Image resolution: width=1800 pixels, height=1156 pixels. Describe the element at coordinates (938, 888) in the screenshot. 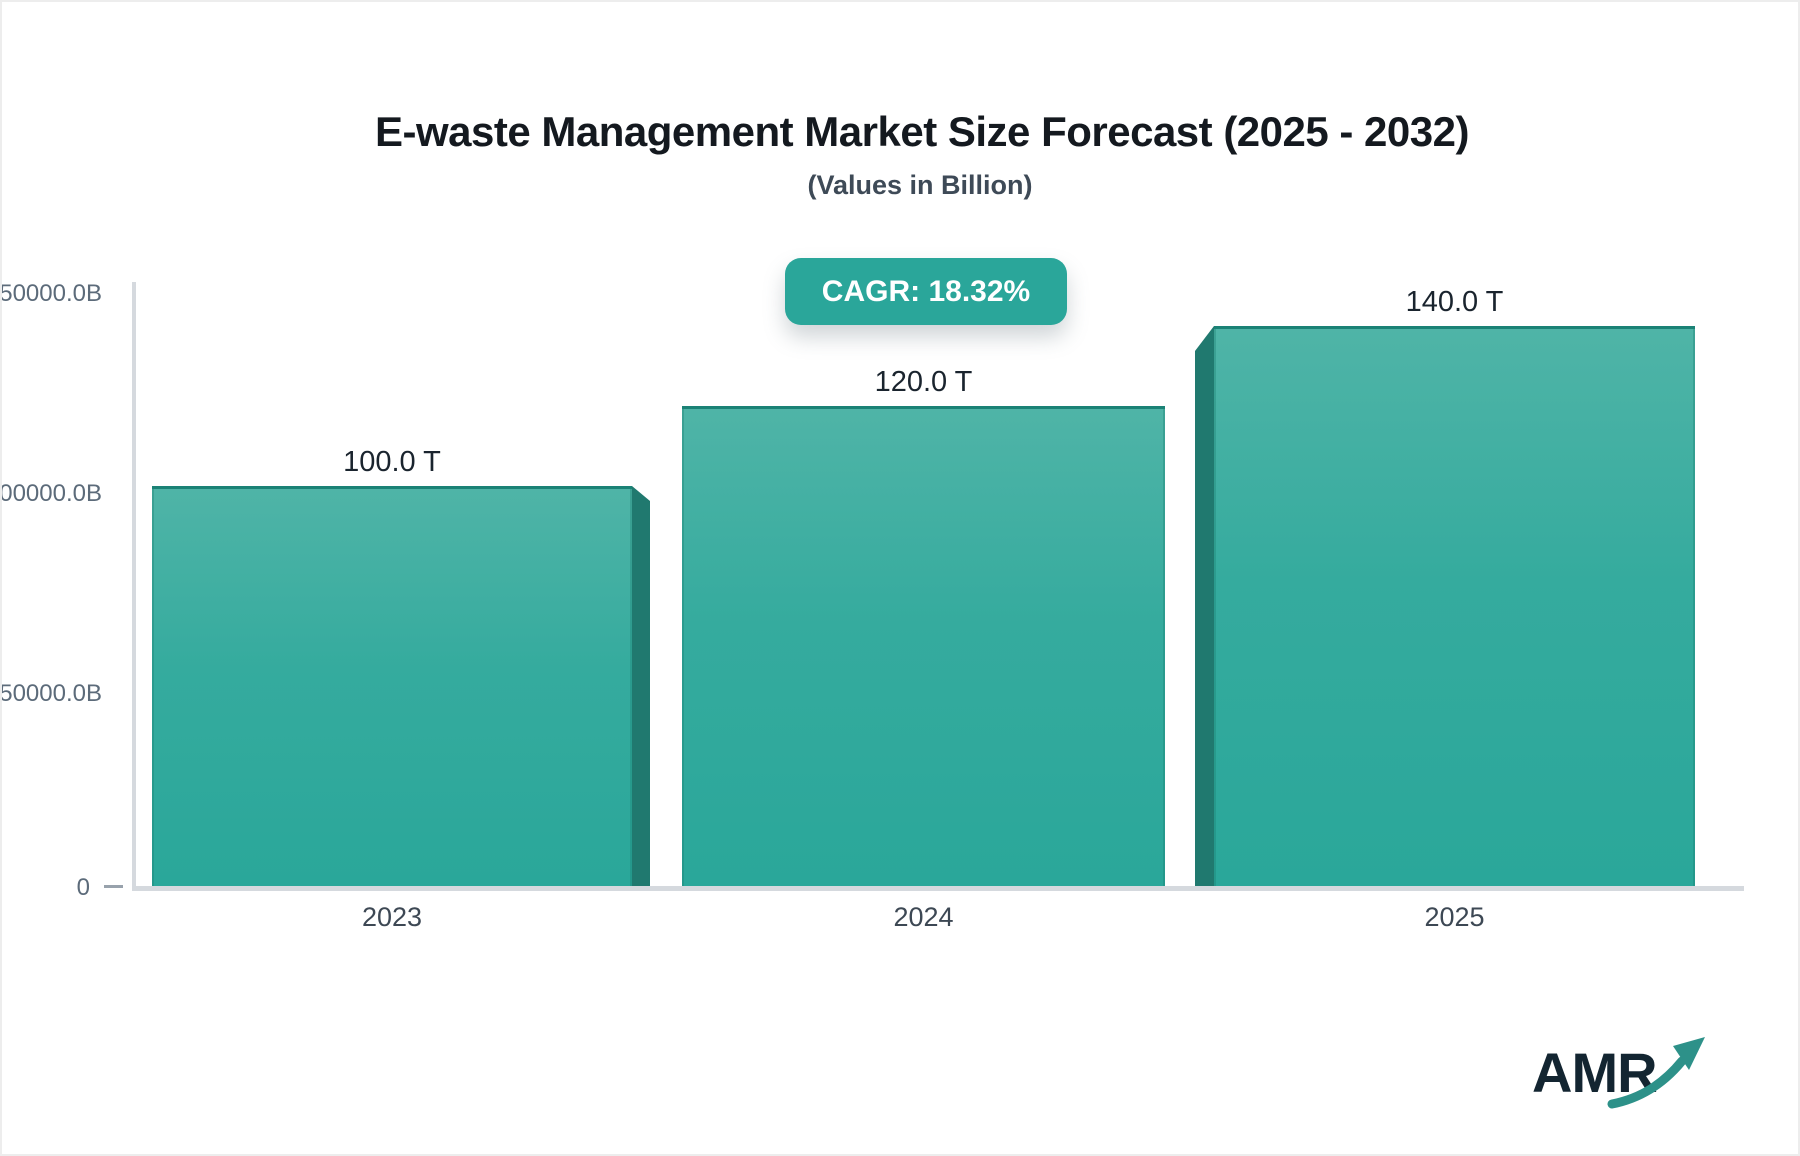

I see `x-axis-line` at that location.